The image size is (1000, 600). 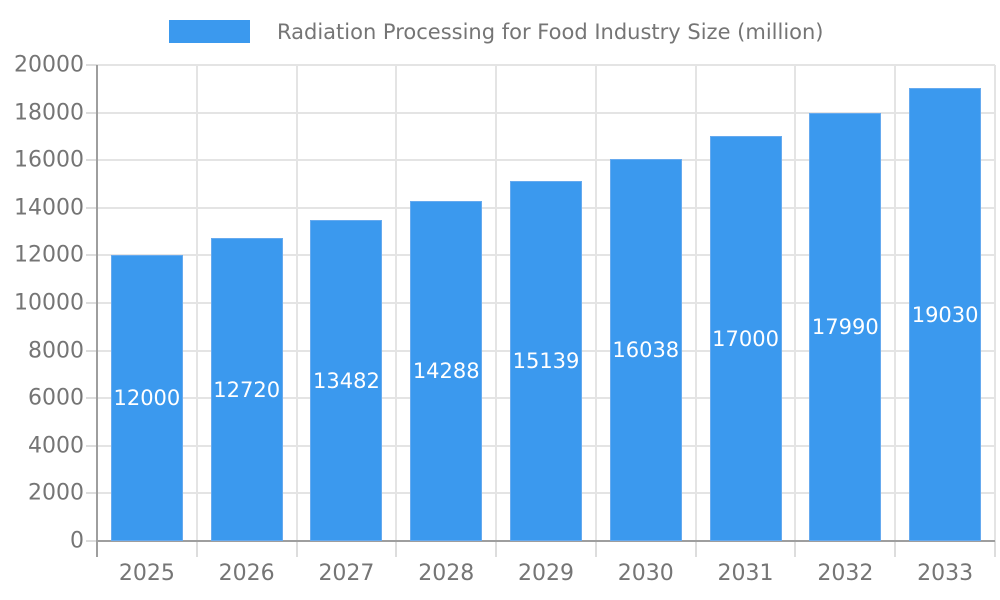 I want to click on bar-value-label: 12000, so click(x=147, y=398).